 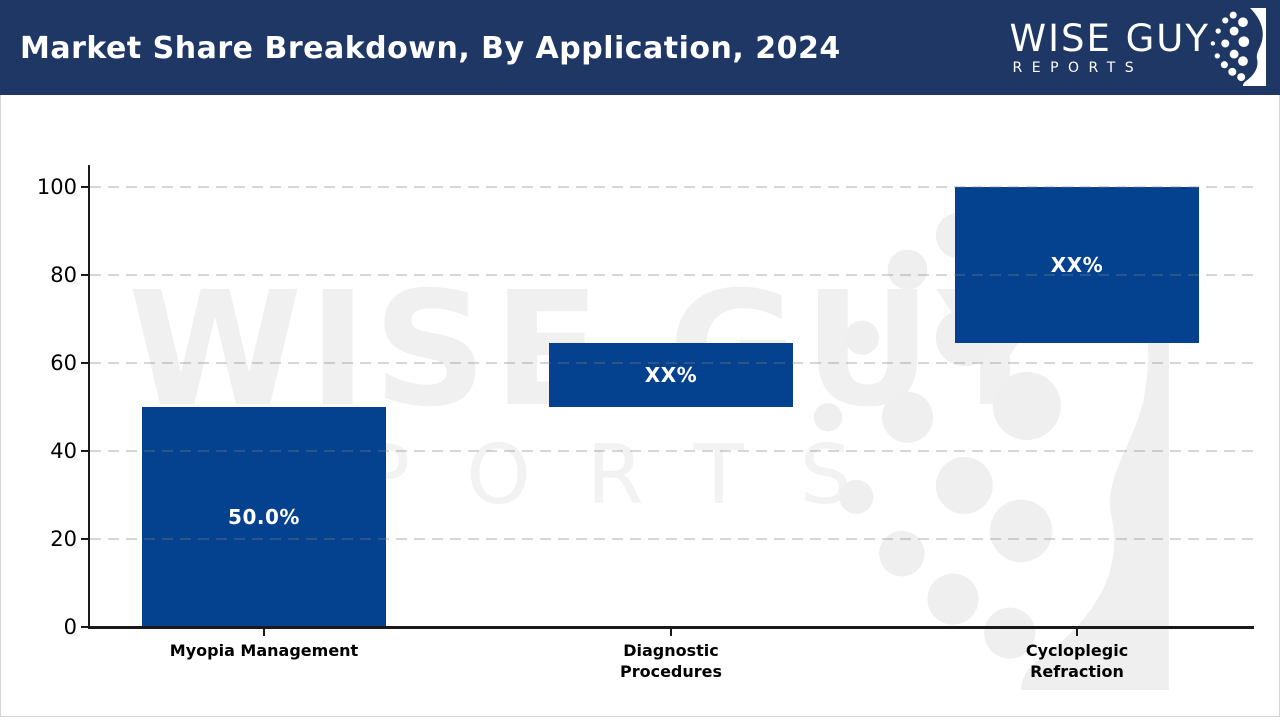 I want to click on x-tick-mark-myopia-management, so click(x=264, y=632).